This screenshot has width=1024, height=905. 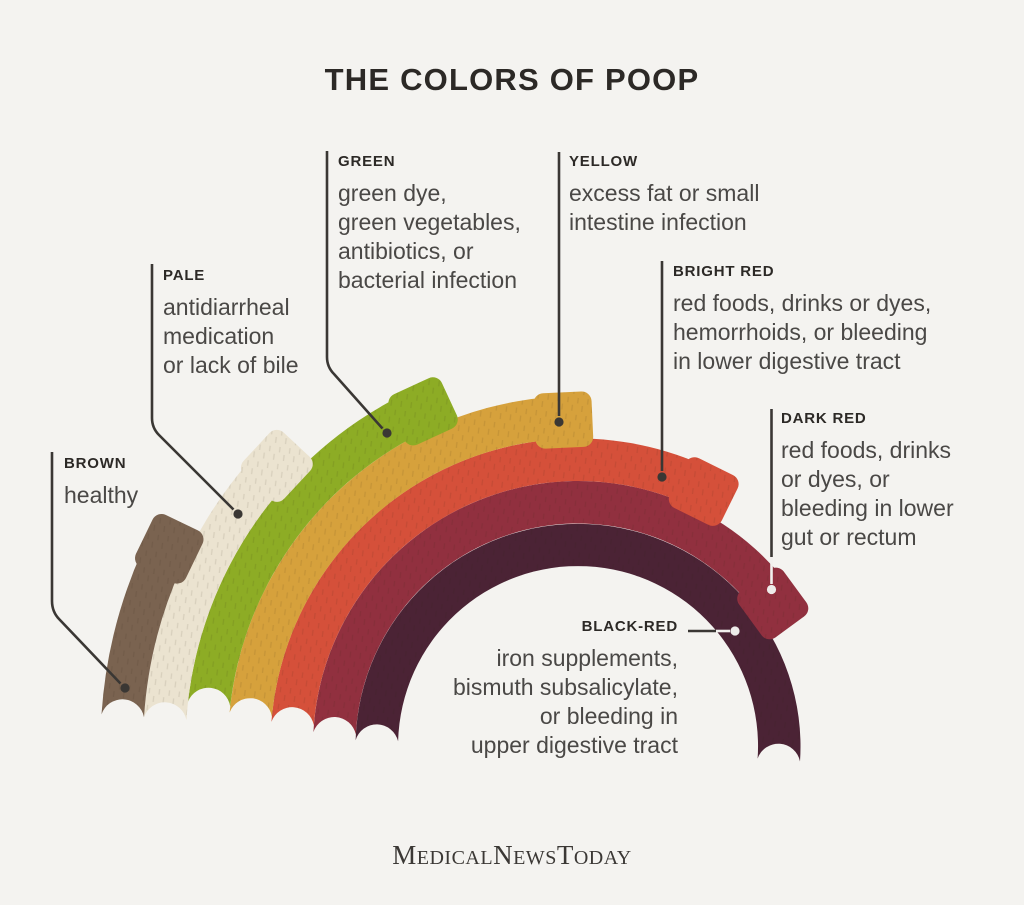 What do you see at coordinates (724, 271) in the screenshot?
I see `label-bright-red-heading: BRIGHT RED` at bounding box center [724, 271].